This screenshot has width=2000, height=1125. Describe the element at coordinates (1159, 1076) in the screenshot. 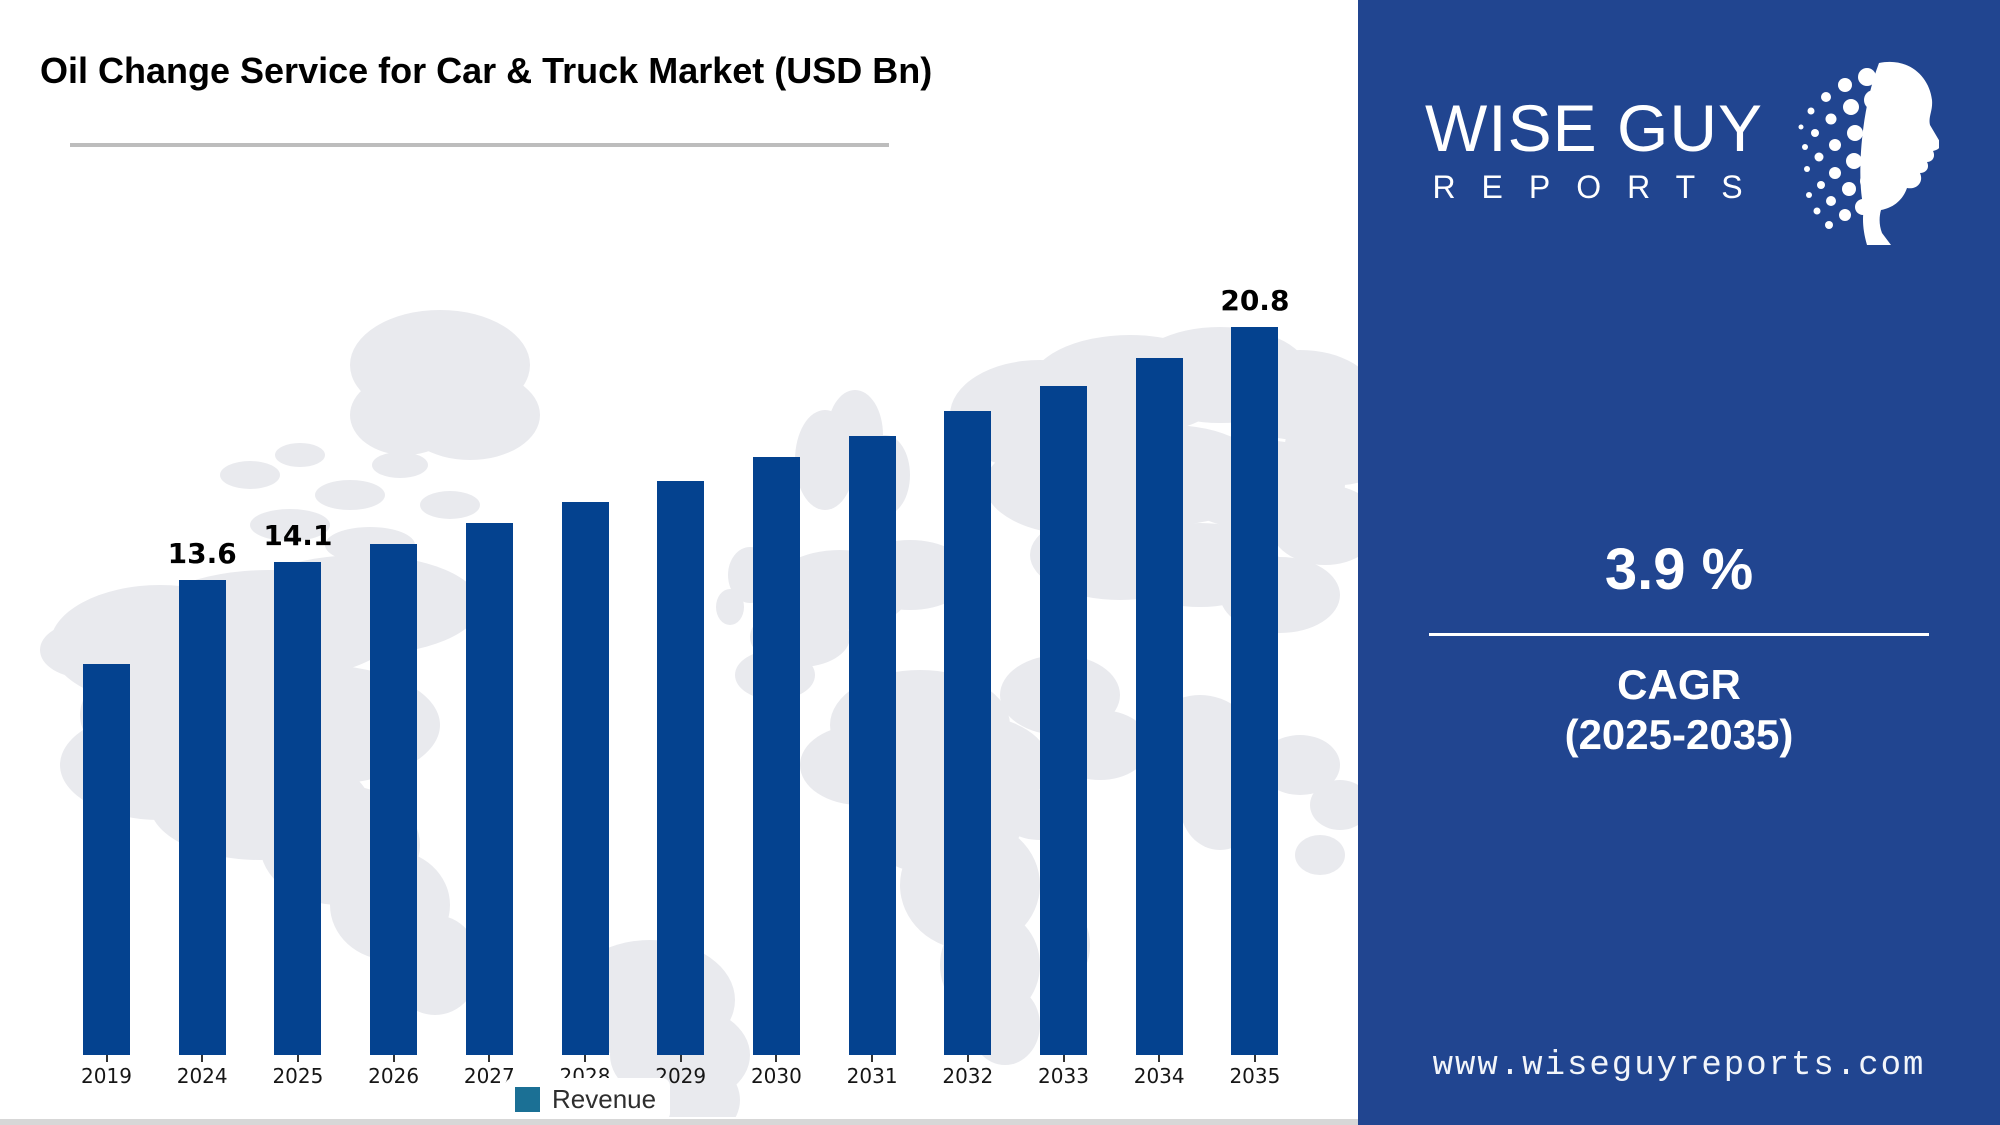

I see `x-tick-label-2034: 2034` at that location.